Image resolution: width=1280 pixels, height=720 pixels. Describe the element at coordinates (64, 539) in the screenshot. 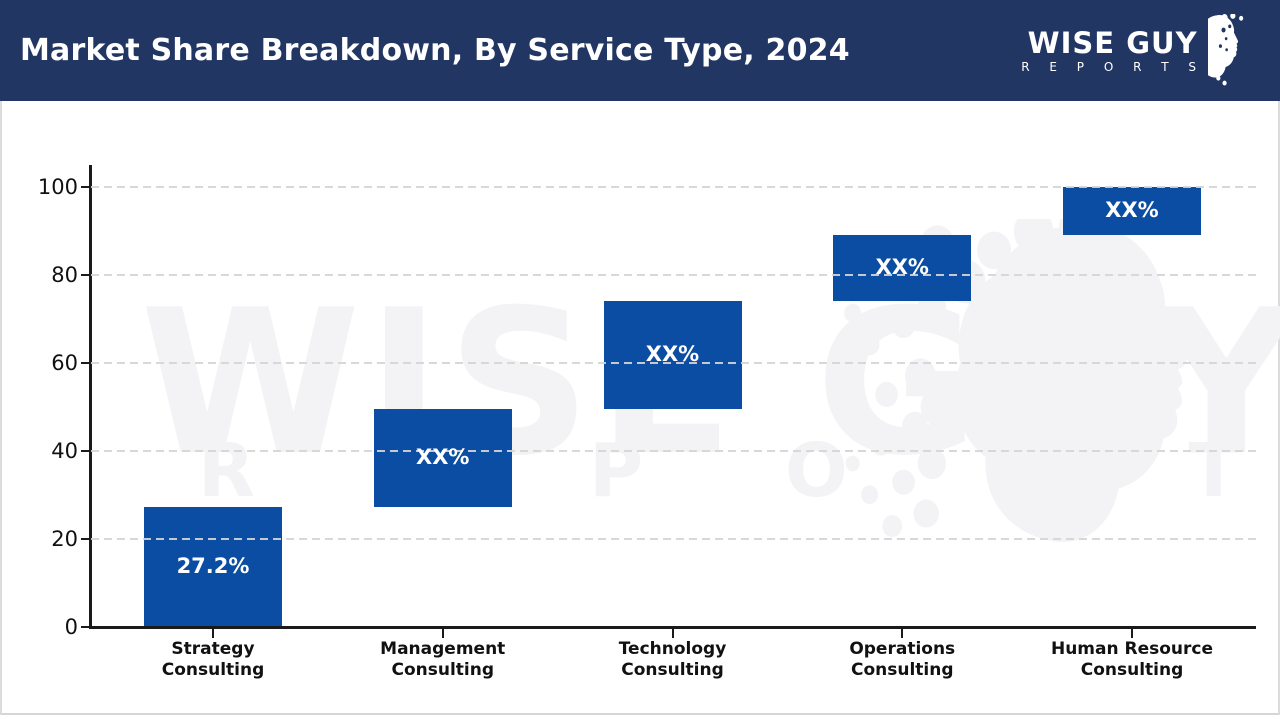

I see `y-tick-label-20: 20` at that location.